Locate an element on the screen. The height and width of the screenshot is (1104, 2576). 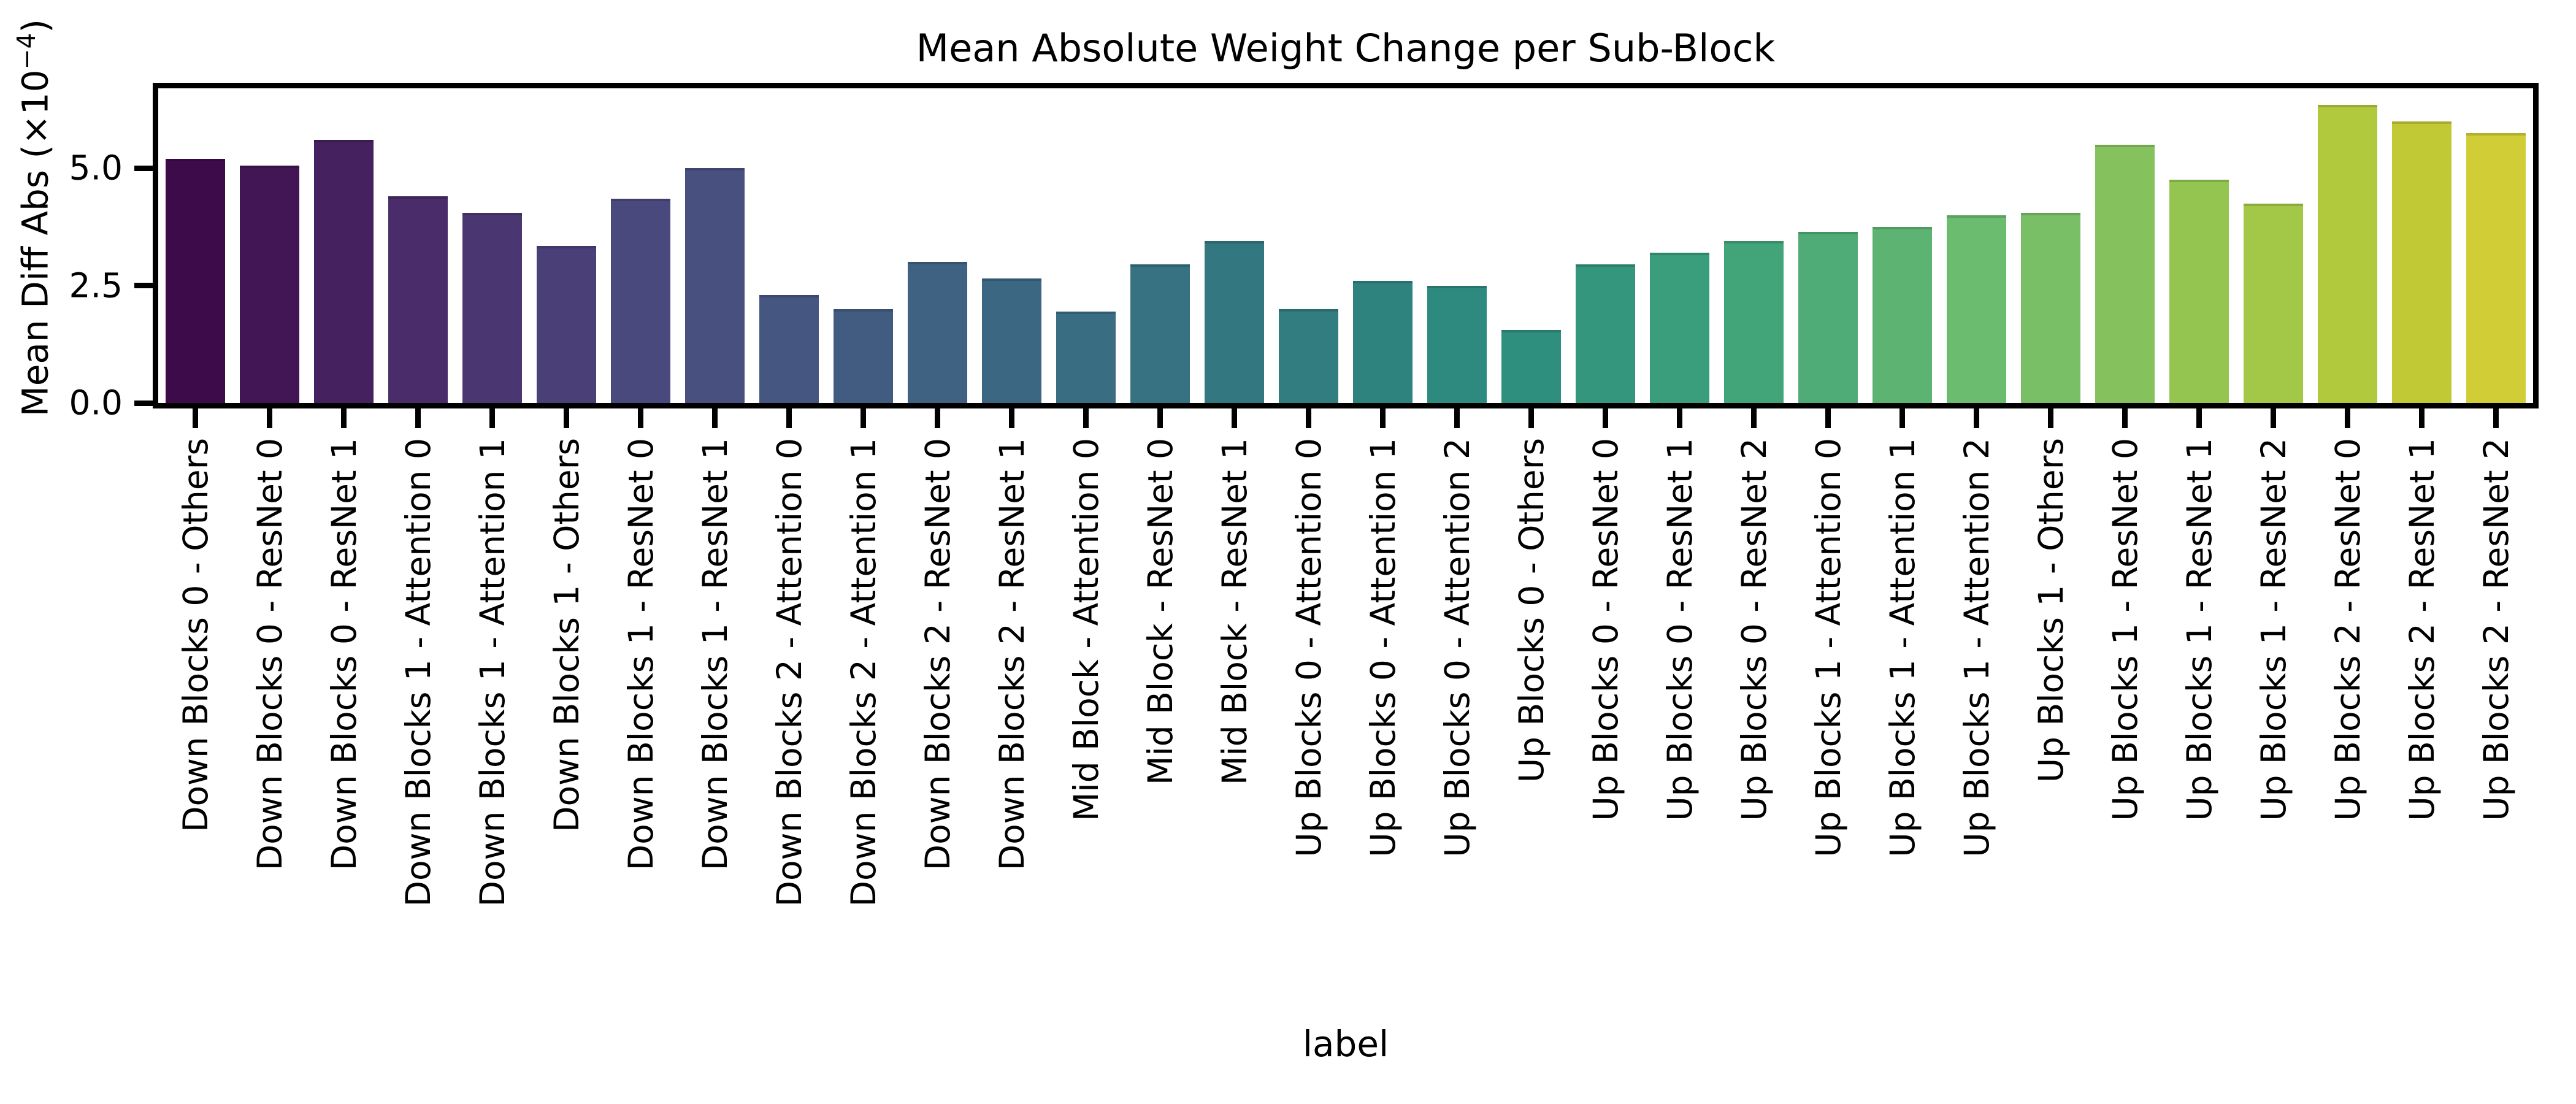
x-label-cell: Up Blocks 0 - ResNet 0 is located at coordinates (1605, 729).